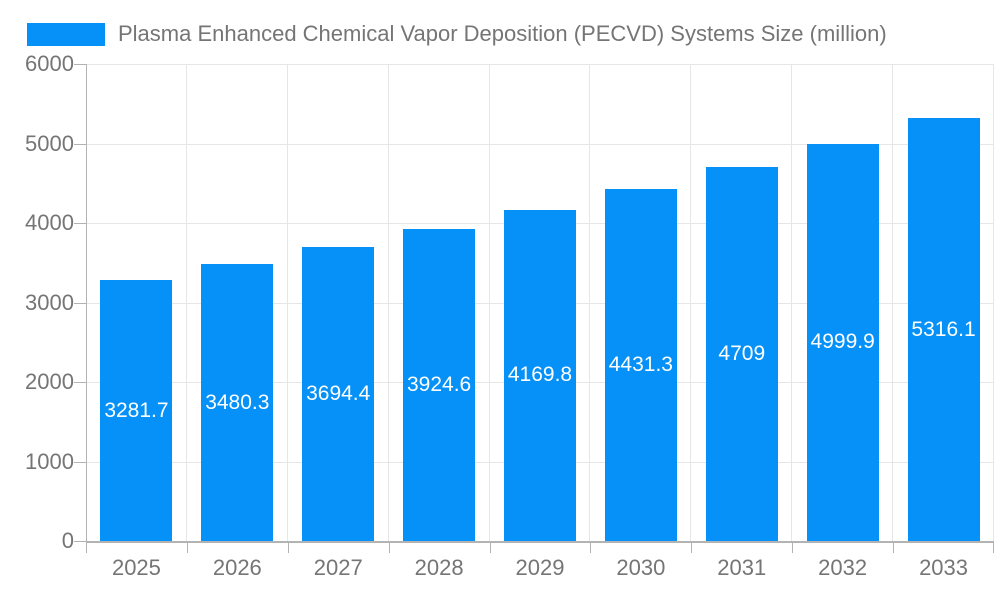 The height and width of the screenshot is (600, 1000). What do you see at coordinates (439, 567) in the screenshot?
I see `x-tick-label: 2028` at bounding box center [439, 567].